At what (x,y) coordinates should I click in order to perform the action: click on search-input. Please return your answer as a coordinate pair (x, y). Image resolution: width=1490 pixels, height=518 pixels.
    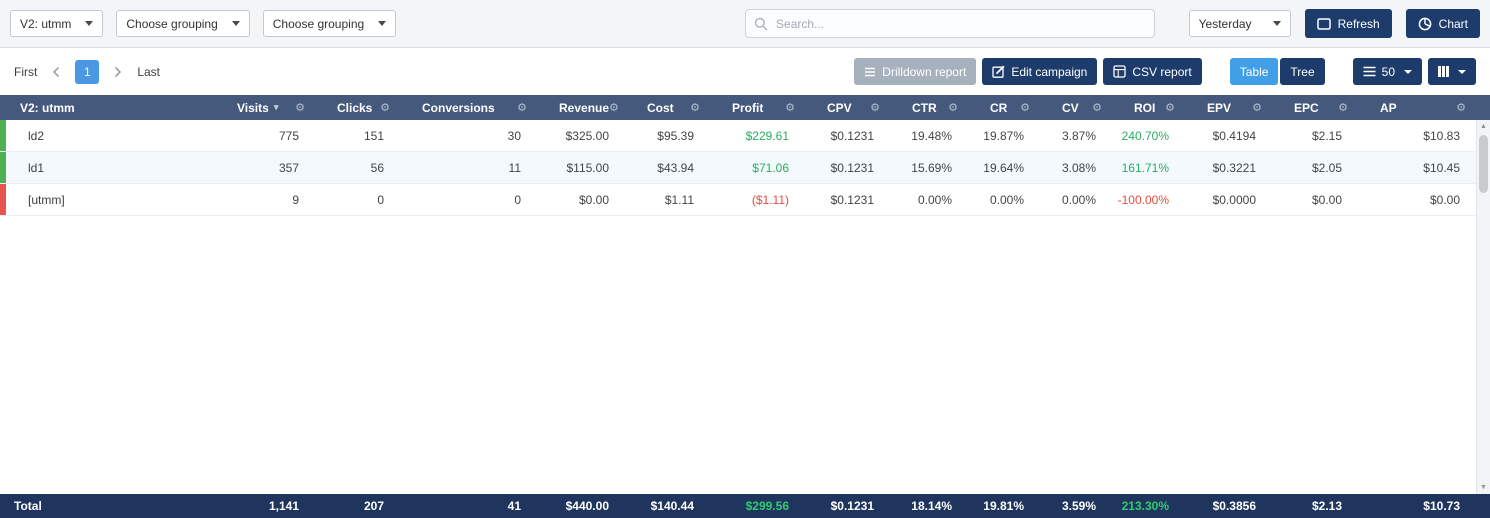
    Looking at the image, I should click on (950, 23).